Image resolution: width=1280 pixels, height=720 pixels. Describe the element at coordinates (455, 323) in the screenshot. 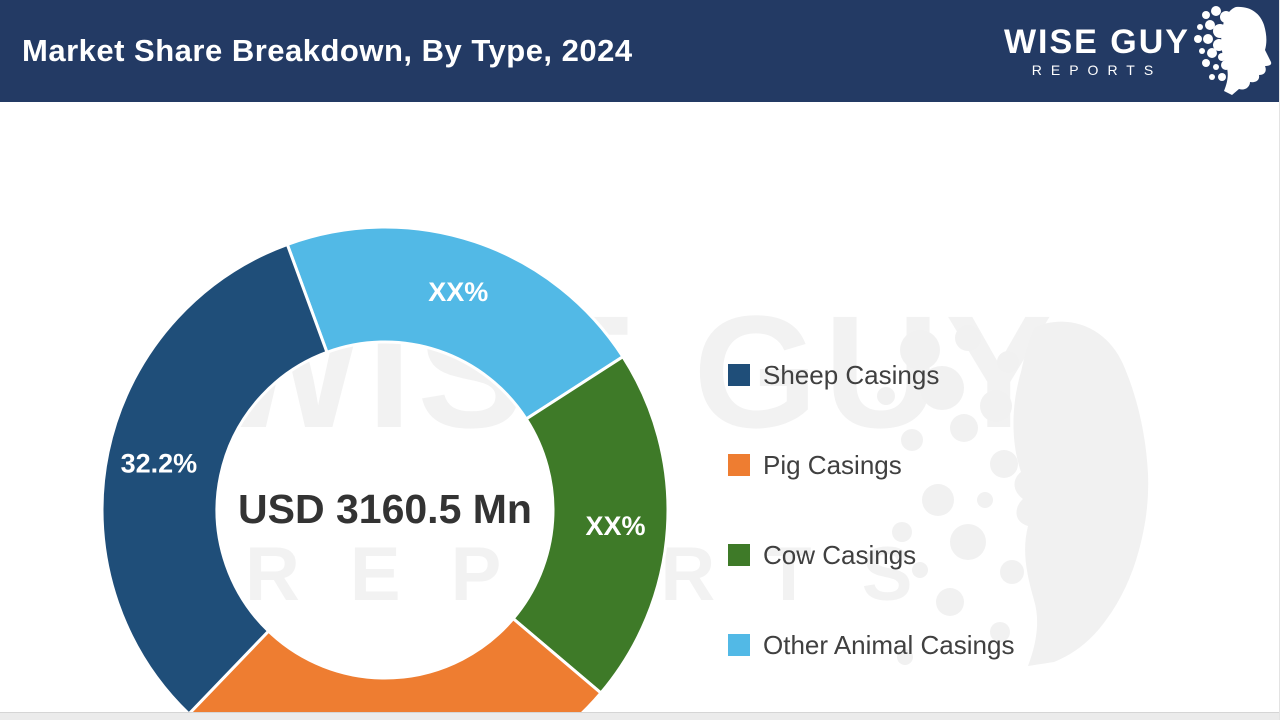

I see `donut-segment-other-animal-casings` at that location.